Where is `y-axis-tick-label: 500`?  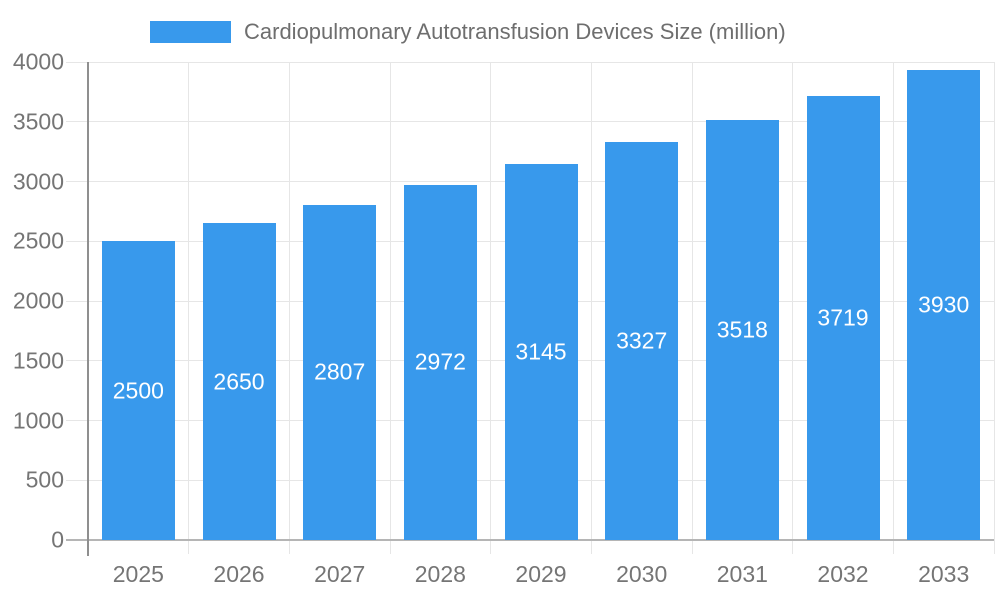 y-axis-tick-label: 500 is located at coordinates (44, 479).